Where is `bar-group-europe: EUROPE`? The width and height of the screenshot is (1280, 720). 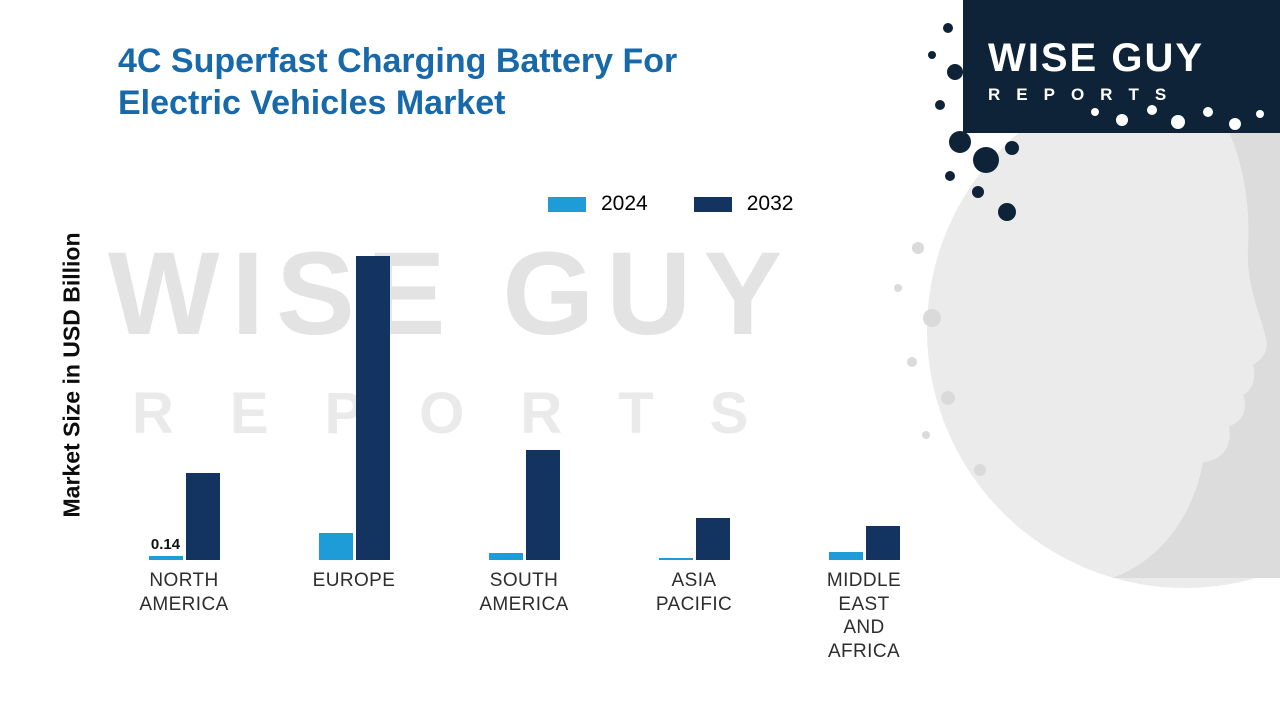
bar-group-europe: EUROPE is located at coordinates (354, 418).